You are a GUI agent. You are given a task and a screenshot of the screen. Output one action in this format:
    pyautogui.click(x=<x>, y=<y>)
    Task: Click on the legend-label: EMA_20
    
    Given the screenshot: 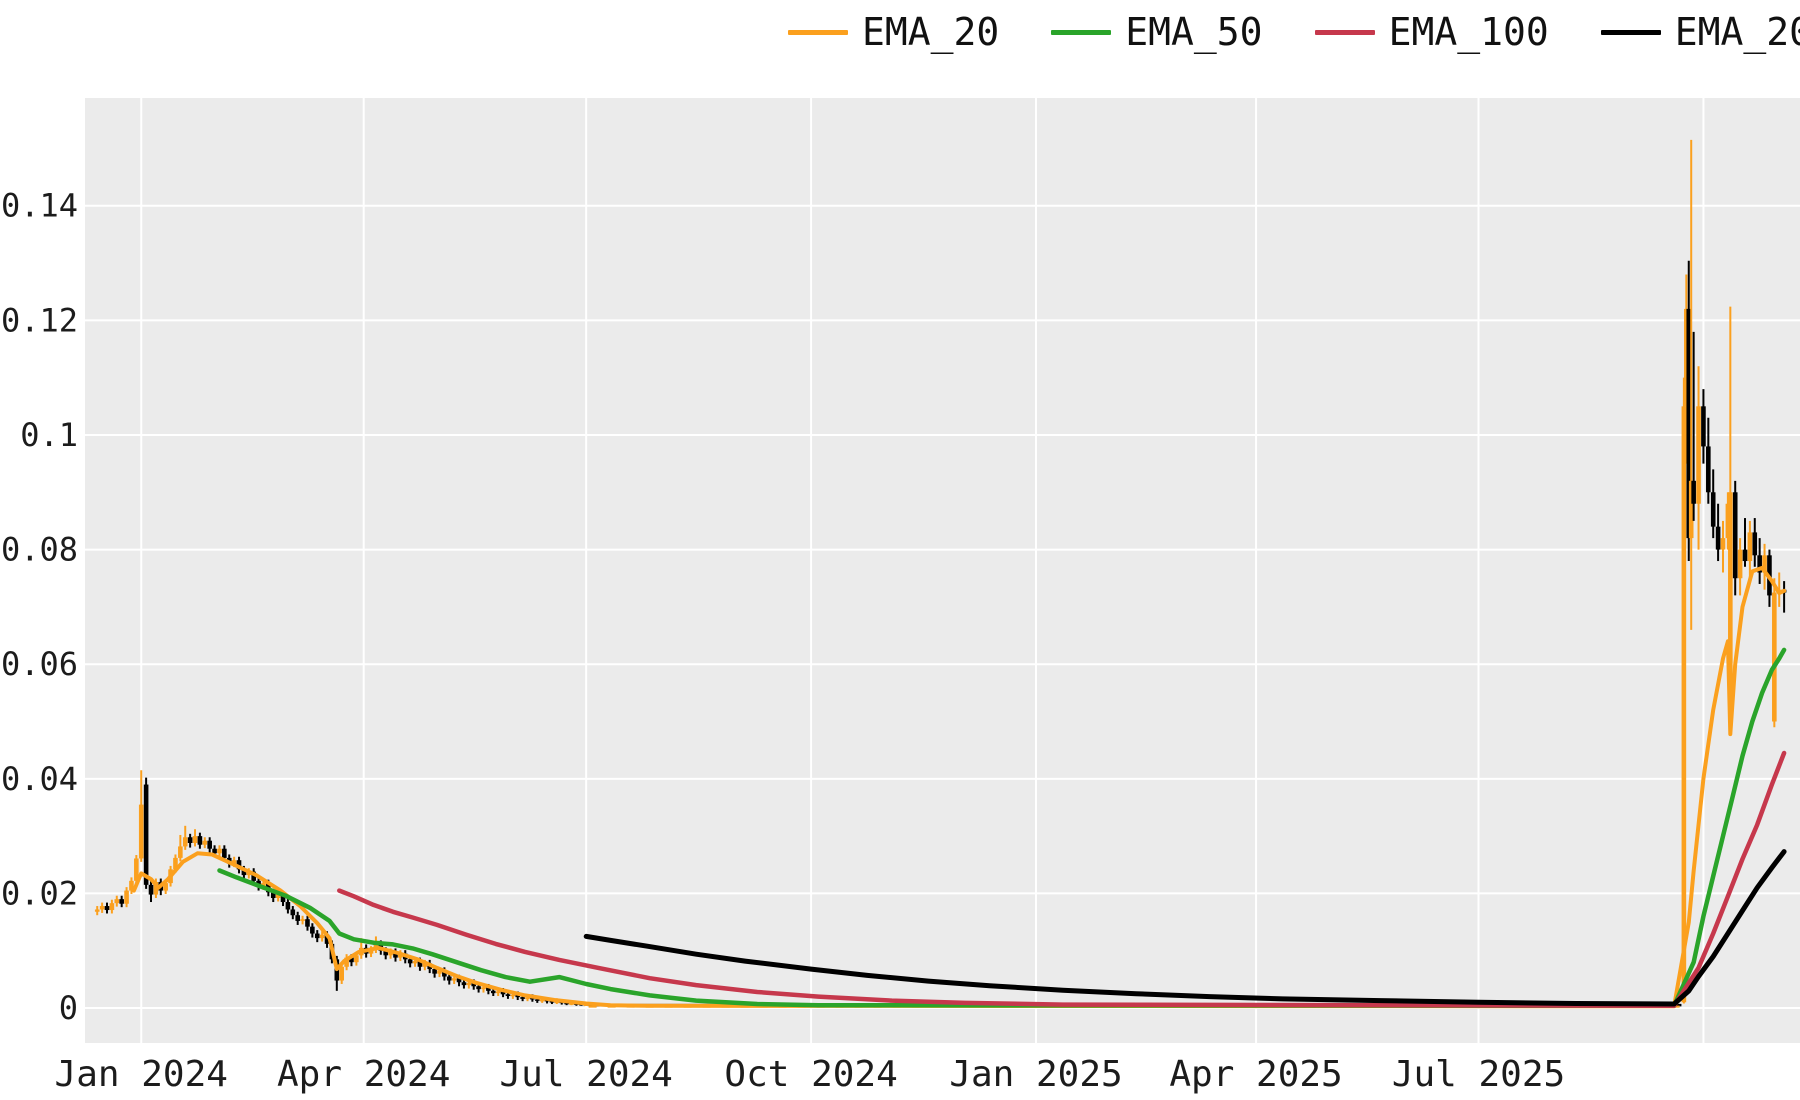 What is the action you would take?
    pyautogui.click(x=931, y=32)
    